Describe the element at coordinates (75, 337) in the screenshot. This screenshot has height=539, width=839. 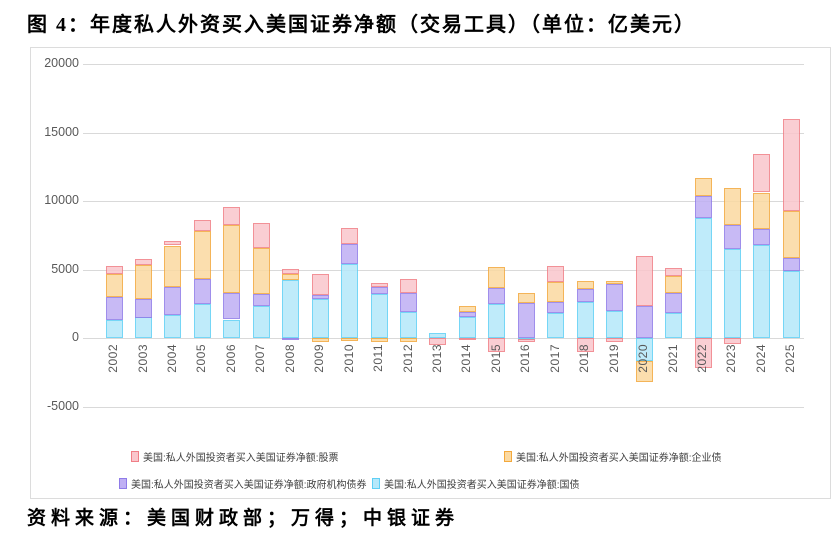
I see `y-axis-tick-label: 0` at that location.